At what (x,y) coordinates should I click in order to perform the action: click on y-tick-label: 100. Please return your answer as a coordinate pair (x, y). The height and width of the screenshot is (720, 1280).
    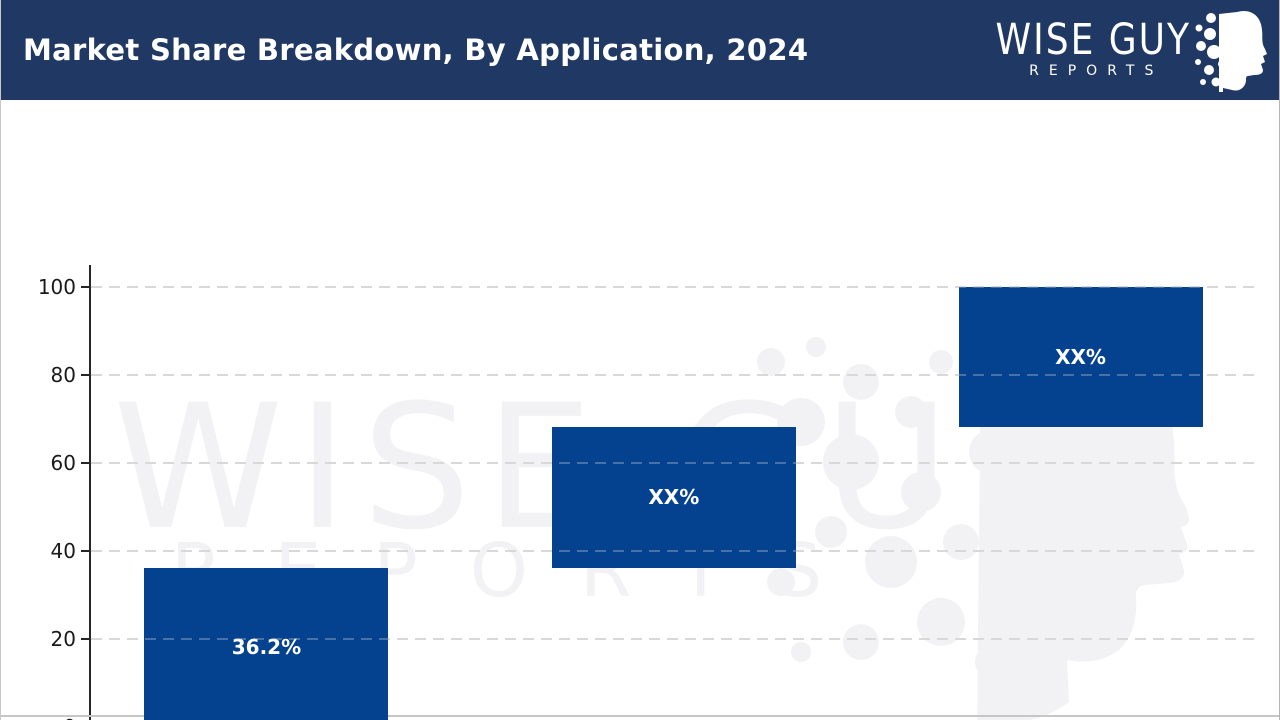
    Looking at the image, I should click on (56, 286).